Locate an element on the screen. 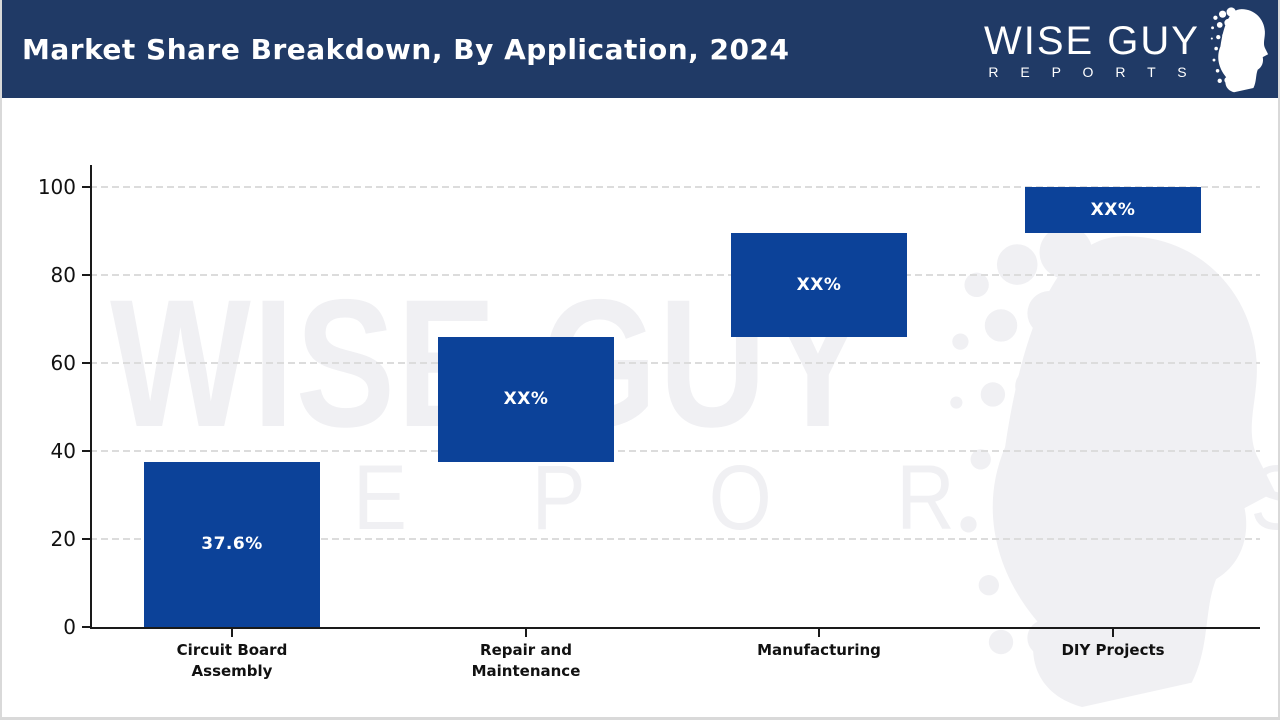 This screenshot has height=720, width=1280. y-axis-tick-label: 60 is located at coordinates (63, 363).